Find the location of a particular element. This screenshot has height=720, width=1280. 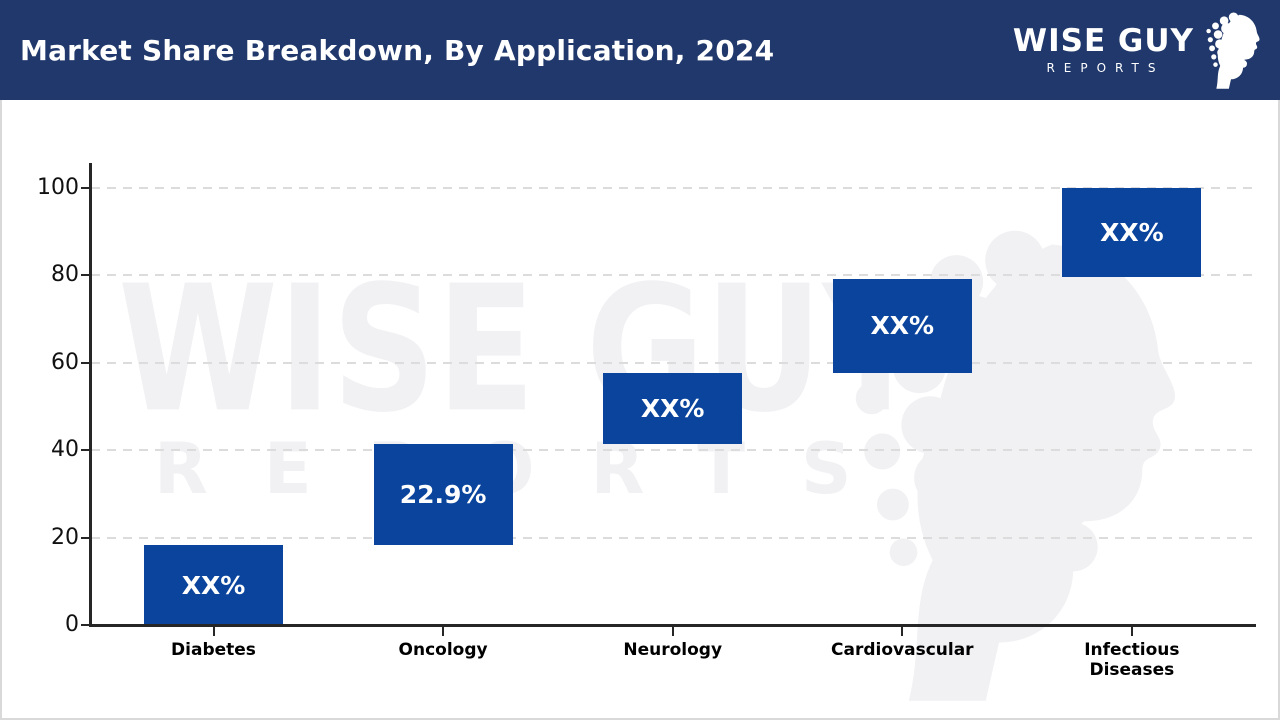

watermark-reports-text: REPORTS is located at coordinates (531, 469).